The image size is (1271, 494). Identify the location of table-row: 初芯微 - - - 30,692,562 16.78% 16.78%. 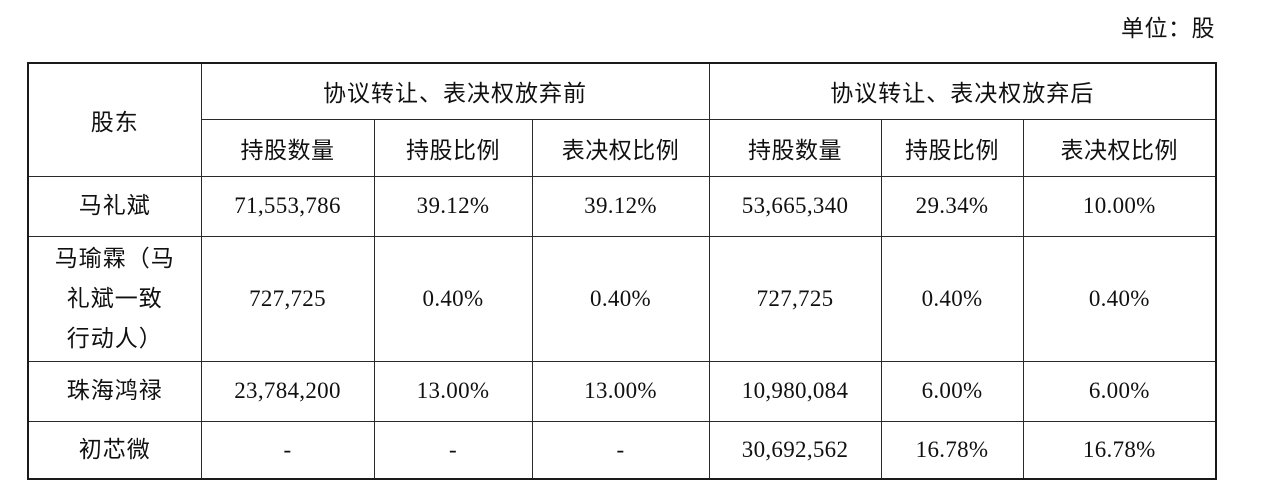
(622, 449).